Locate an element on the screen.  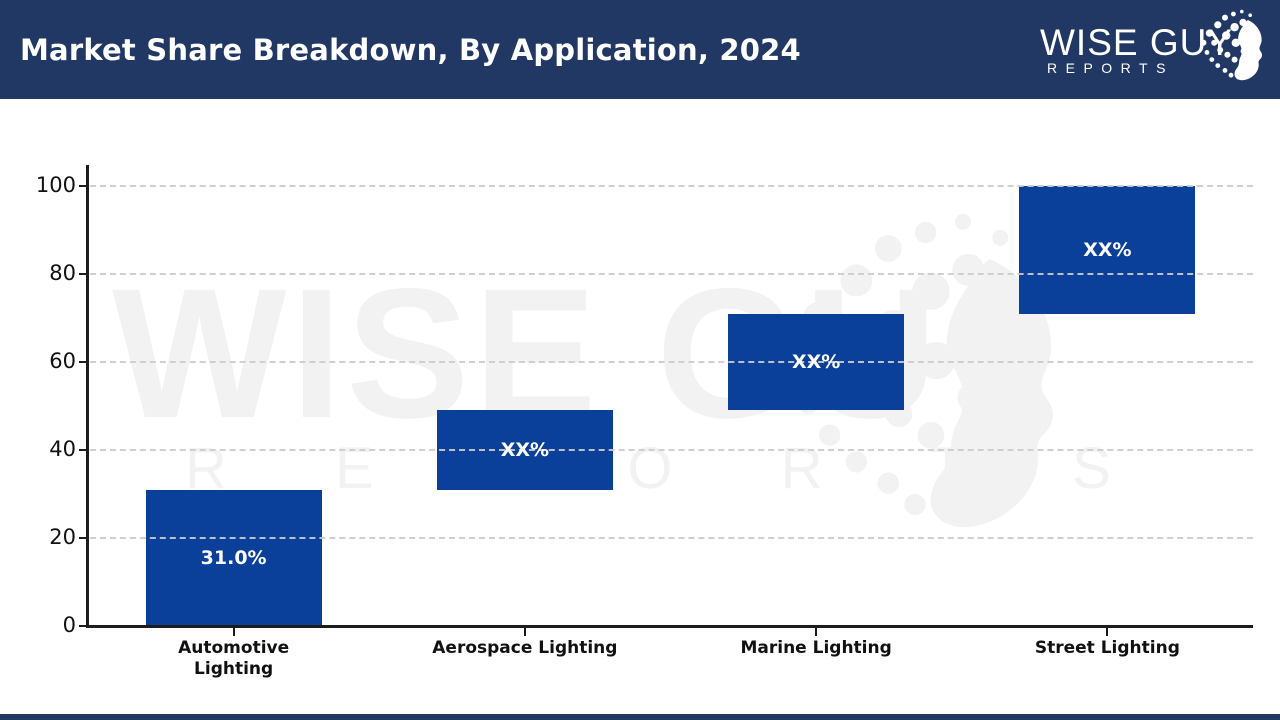
brand-logo-subtitle: REPORTS is located at coordinates (1110, 68).